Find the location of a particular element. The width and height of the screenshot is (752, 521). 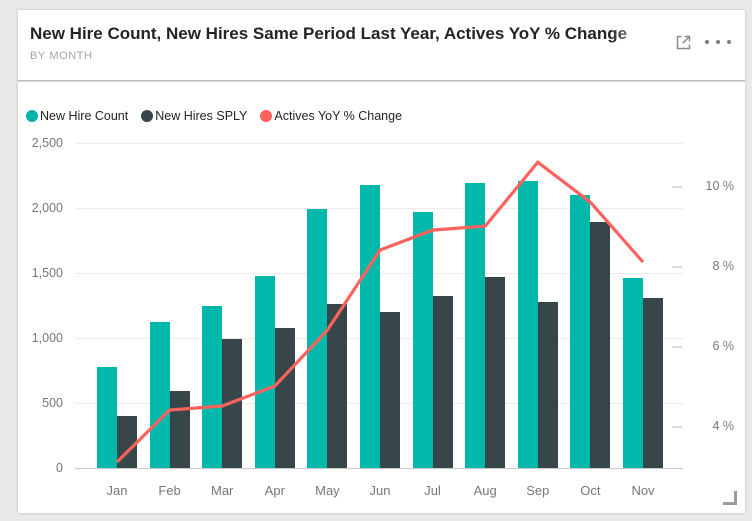

x-axis-label-nov: Nov is located at coordinates (643, 490).